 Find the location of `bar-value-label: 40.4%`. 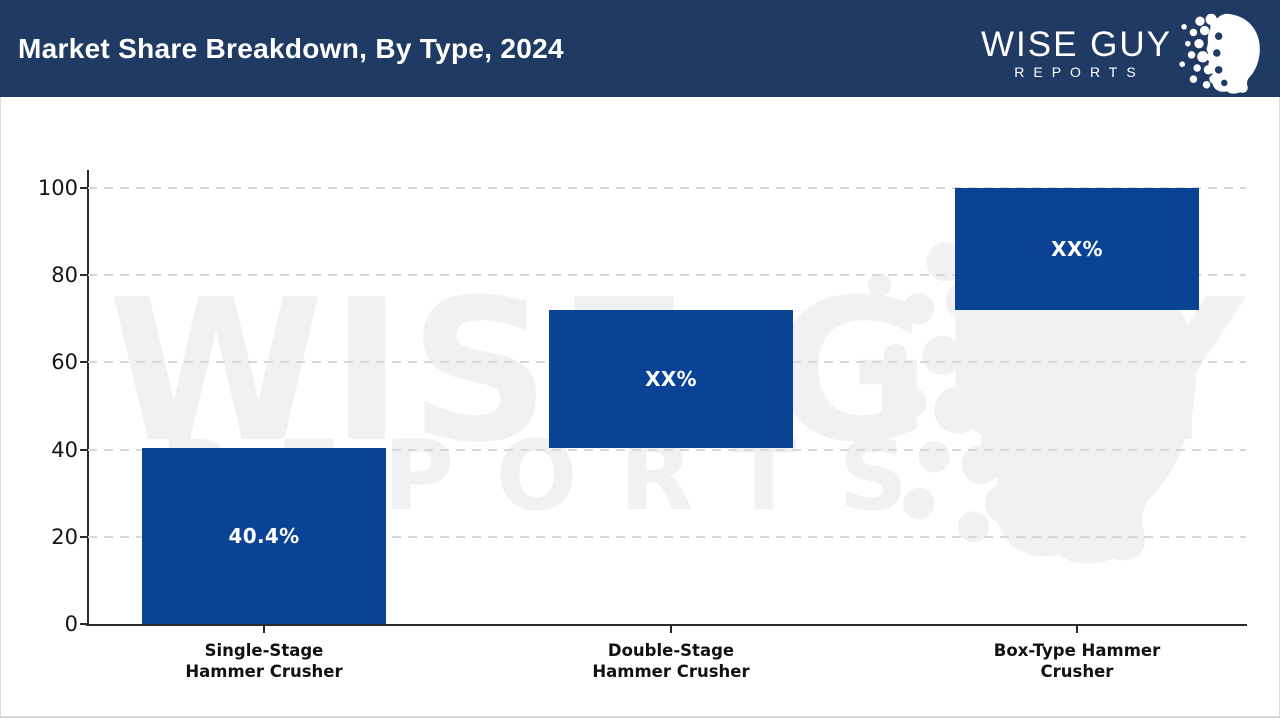

bar-value-label: 40.4% is located at coordinates (264, 535).